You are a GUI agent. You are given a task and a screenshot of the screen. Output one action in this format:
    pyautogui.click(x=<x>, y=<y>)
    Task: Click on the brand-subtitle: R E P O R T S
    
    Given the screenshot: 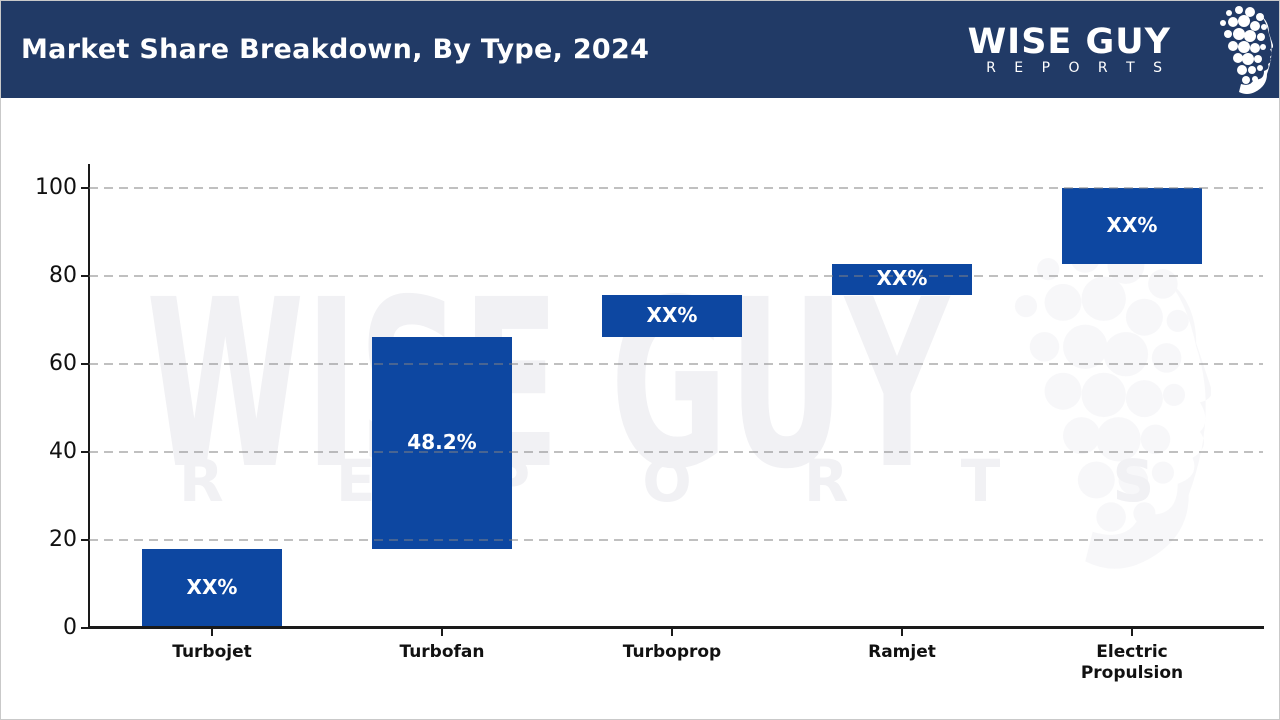 What is the action you would take?
    pyautogui.click(x=1077, y=68)
    